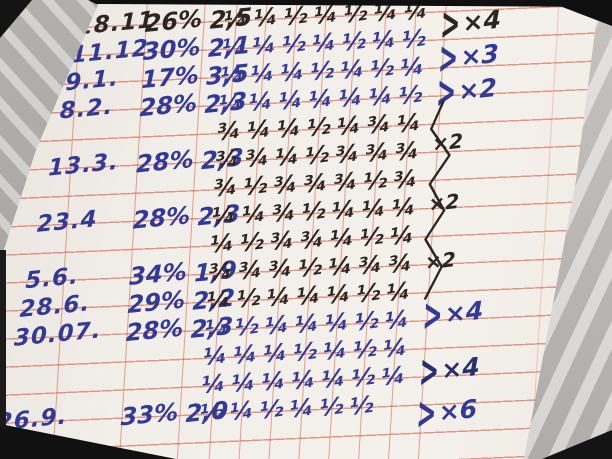 The height and width of the screenshot is (459, 612). What do you see at coordinates (55, 307) in the screenshot?
I see `date-cell: 28.6.` at bounding box center [55, 307].